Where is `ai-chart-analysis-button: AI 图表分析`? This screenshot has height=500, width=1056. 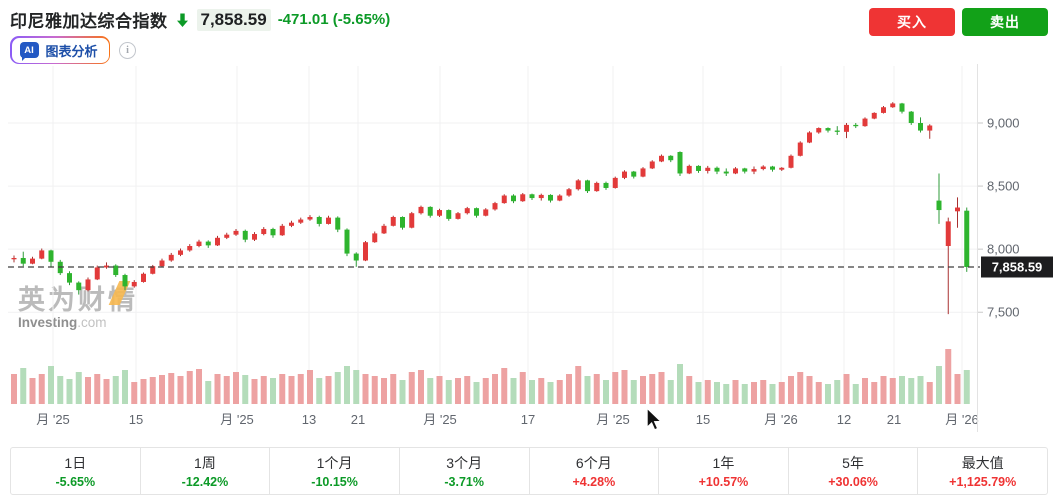
ai-chart-analysis-button: AI 图表分析 is located at coordinates (60, 50).